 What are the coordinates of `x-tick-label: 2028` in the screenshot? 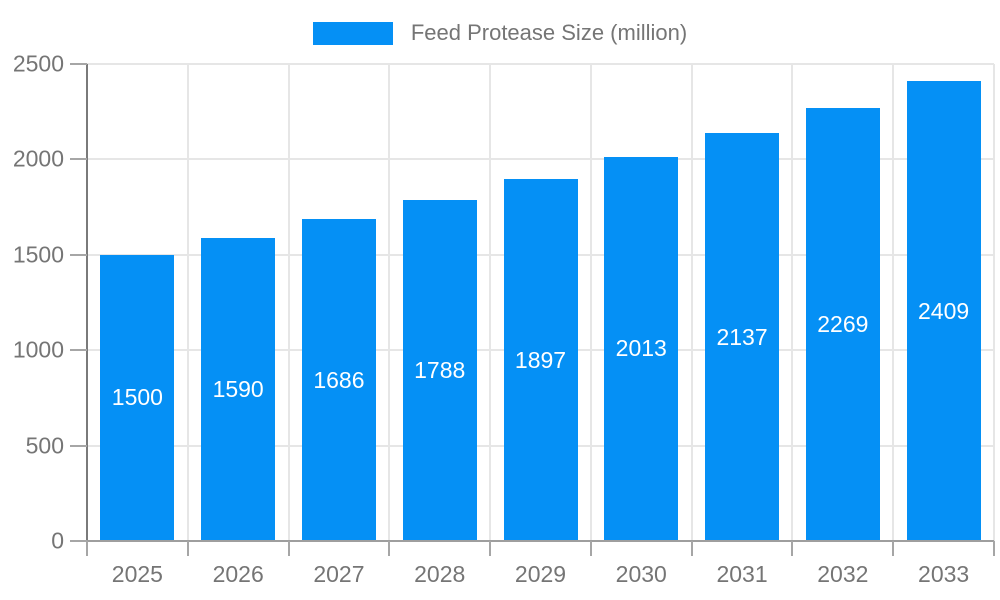 It's located at (440, 574).